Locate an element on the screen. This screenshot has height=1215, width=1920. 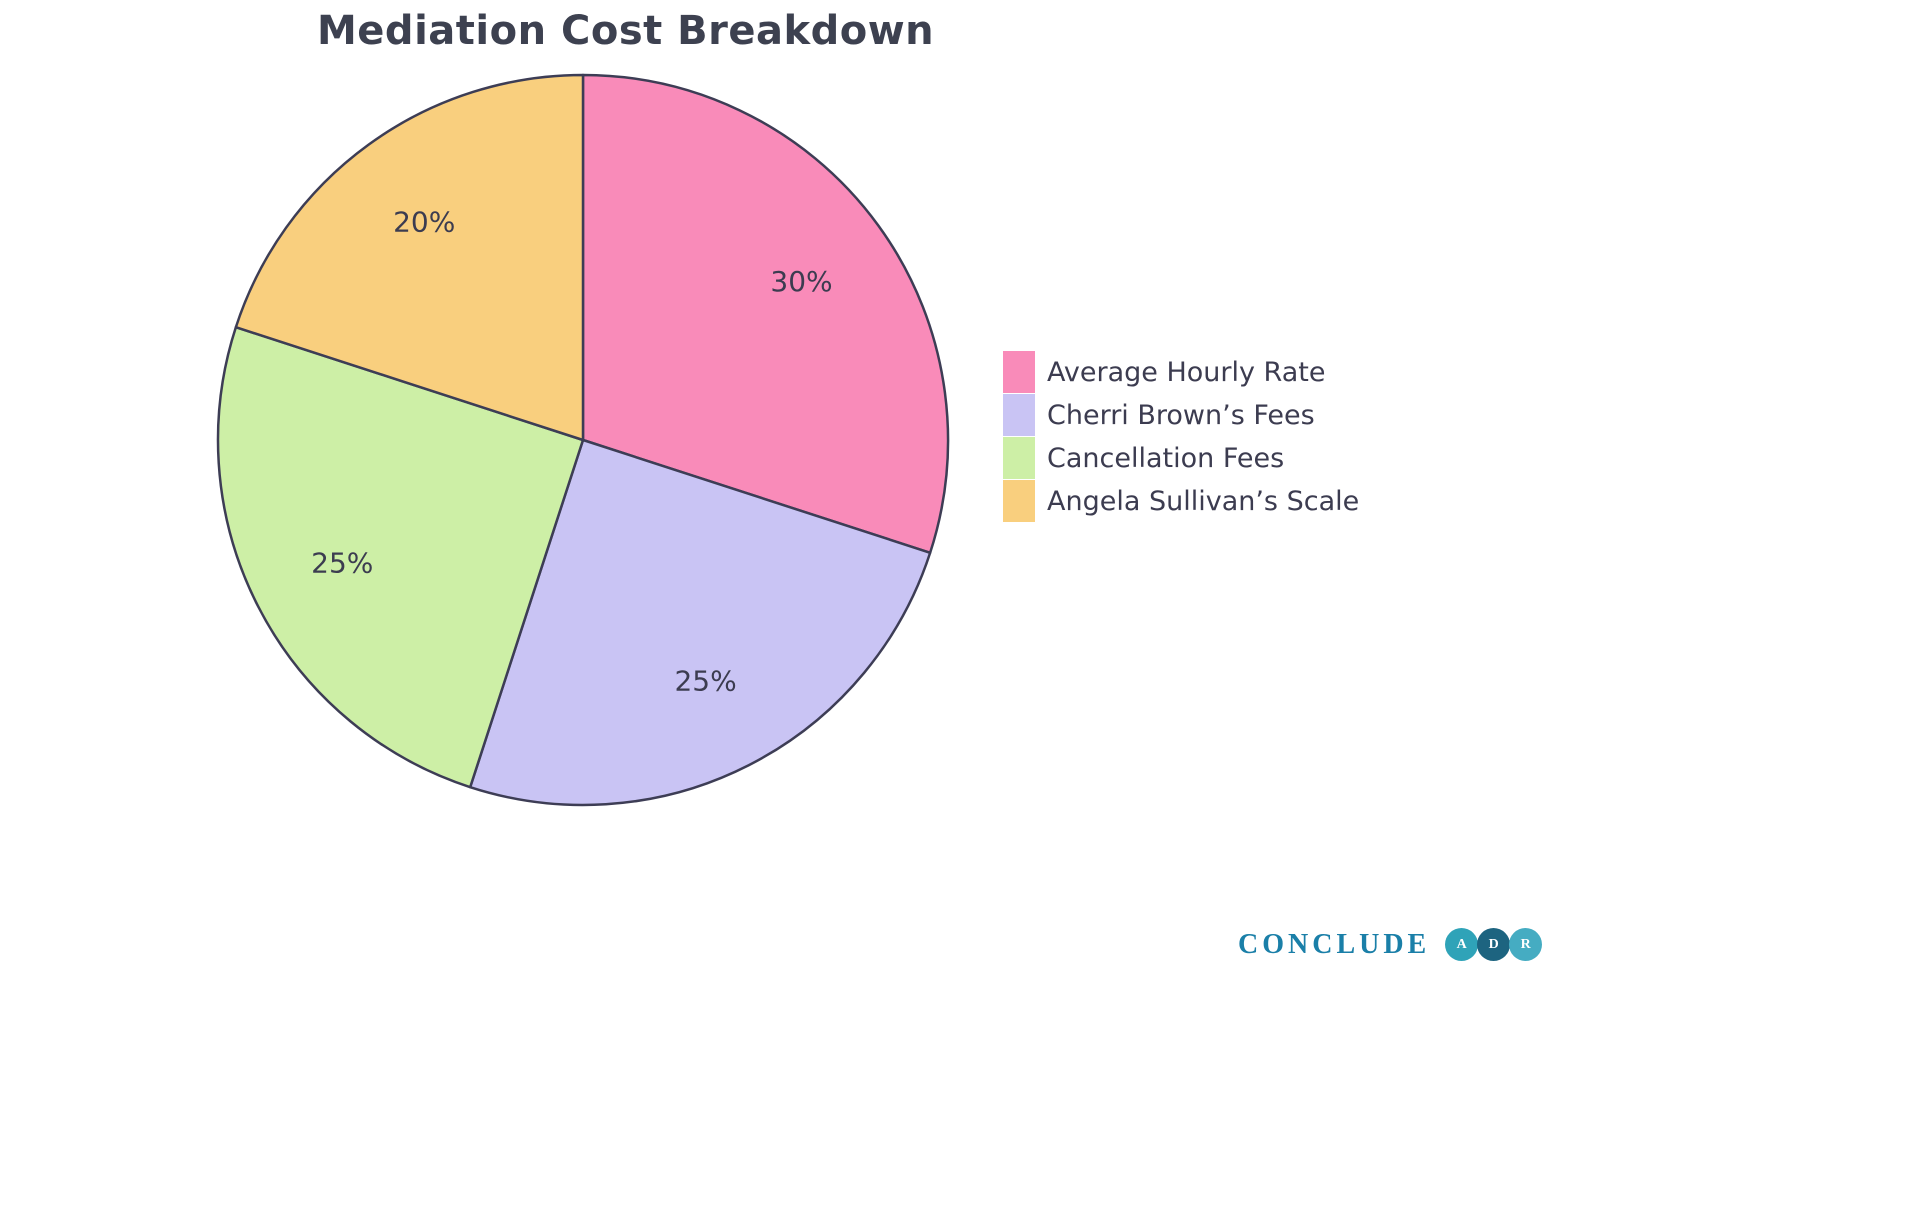
legend-item: Cherri Brown’s Fees is located at coordinates (1181, 415).